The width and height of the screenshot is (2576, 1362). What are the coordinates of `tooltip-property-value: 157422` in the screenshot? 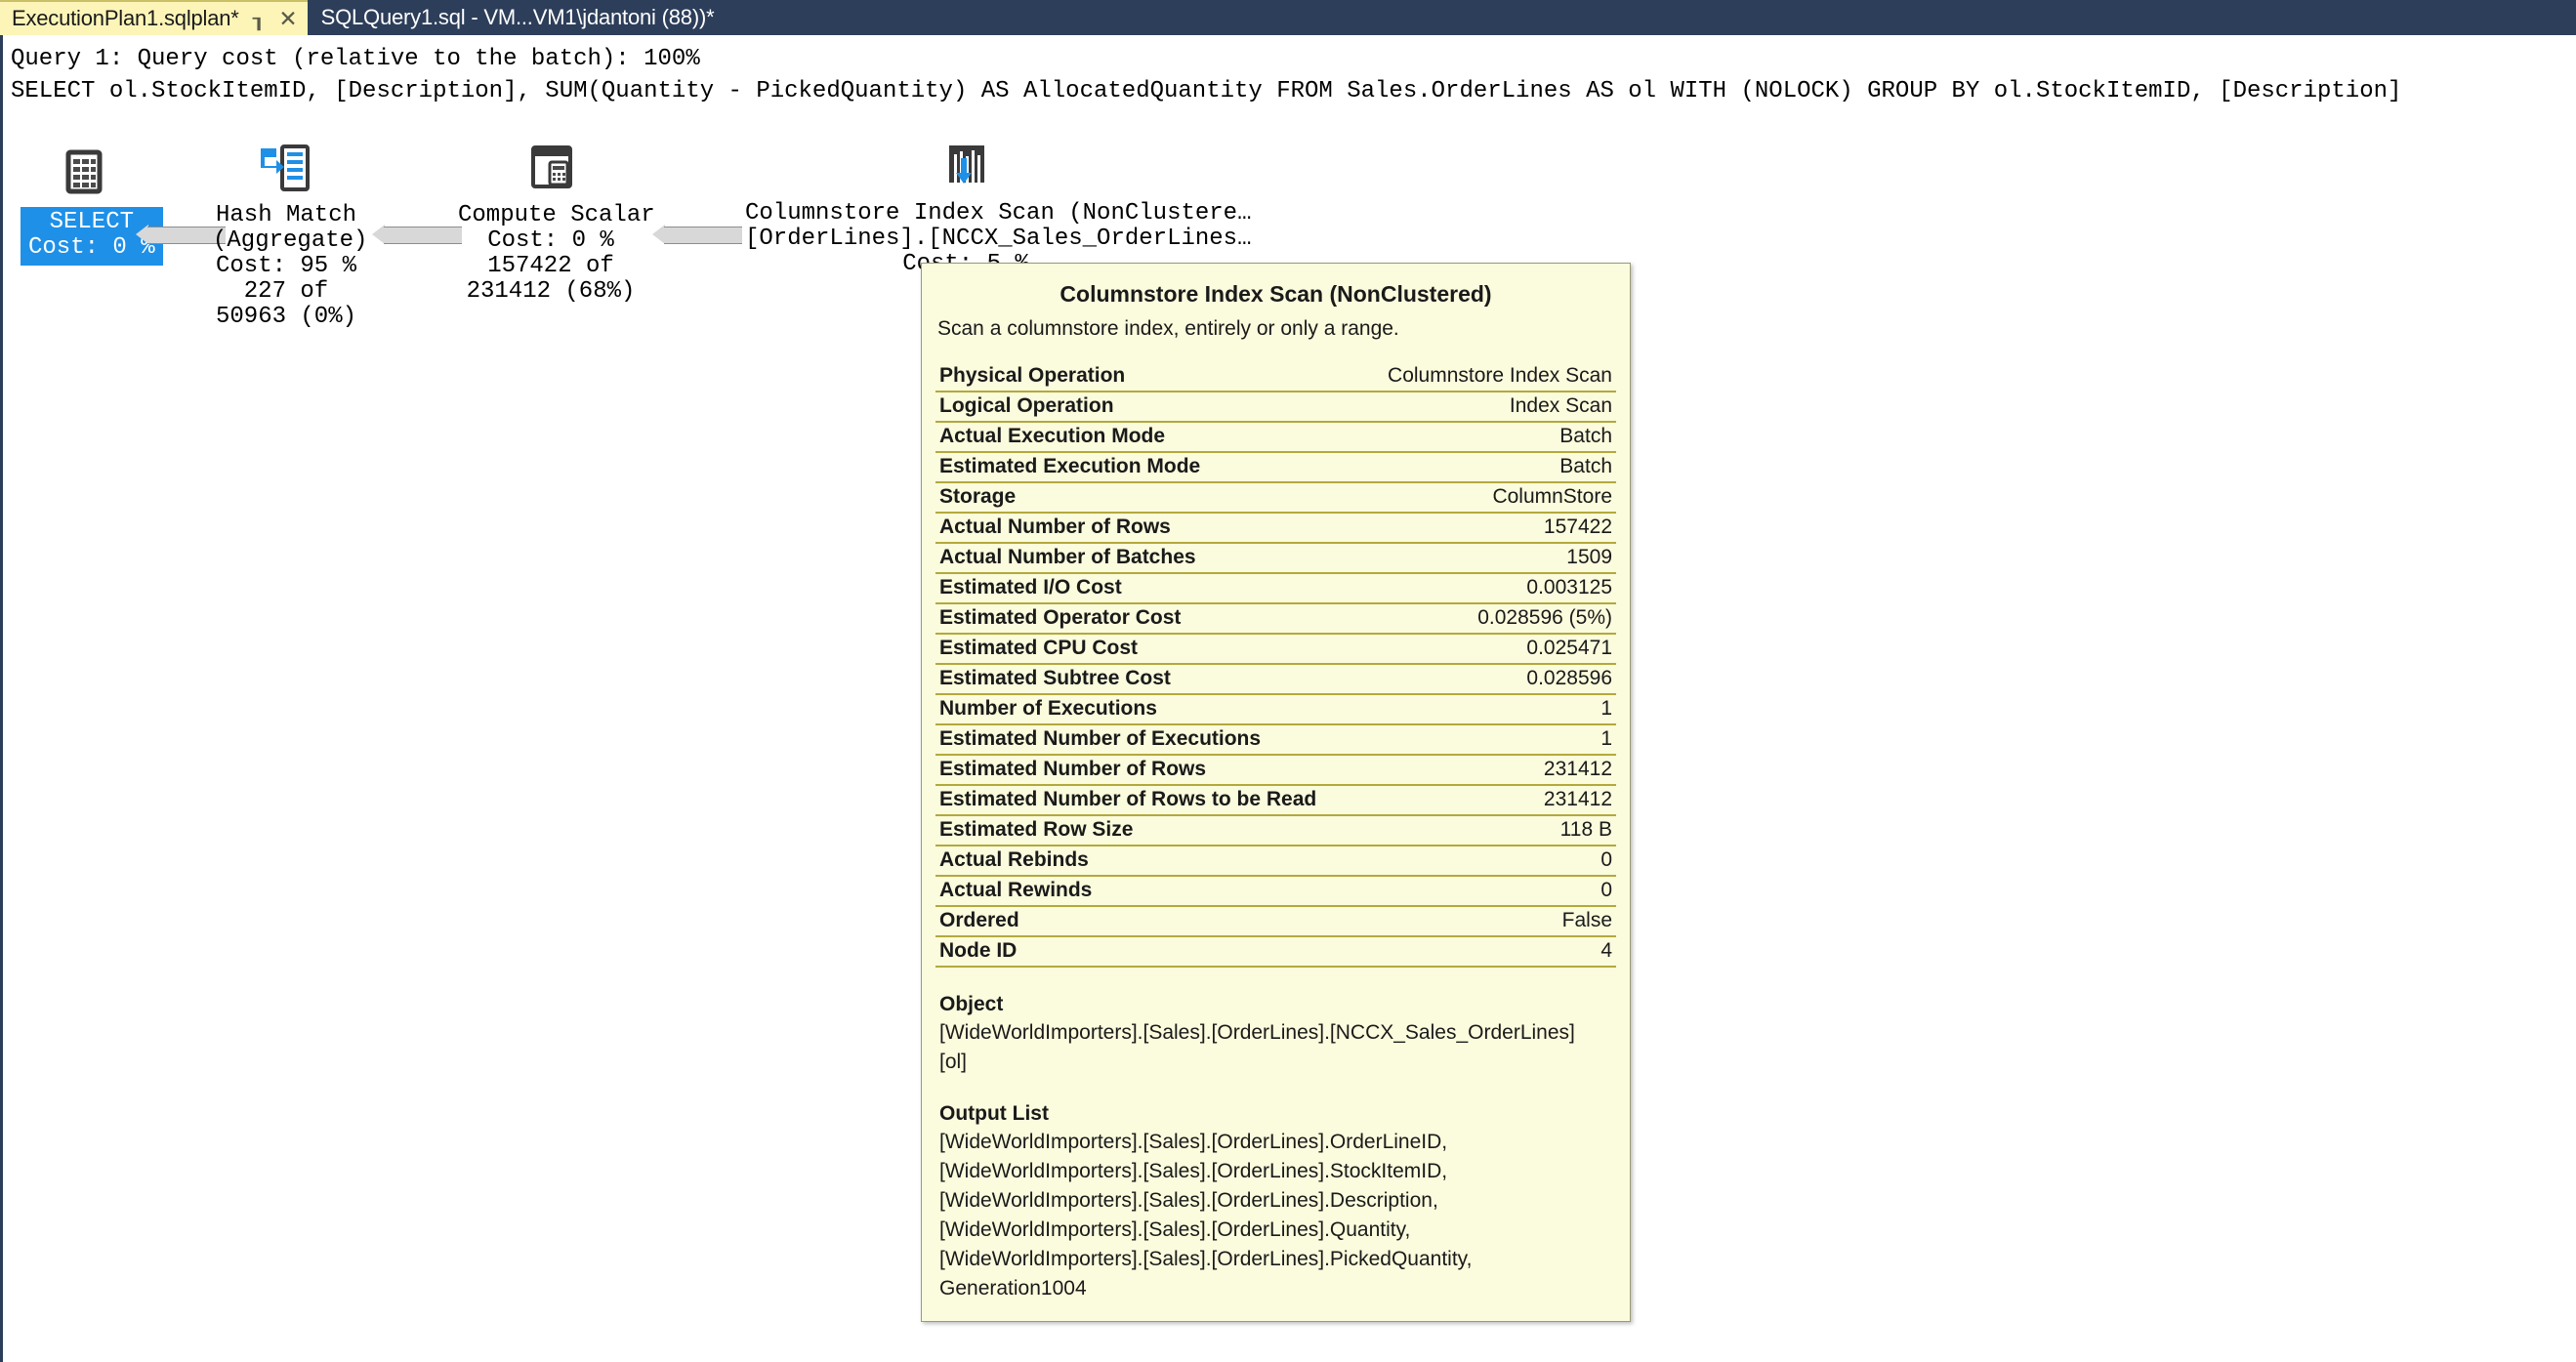 It's located at (1577, 527).